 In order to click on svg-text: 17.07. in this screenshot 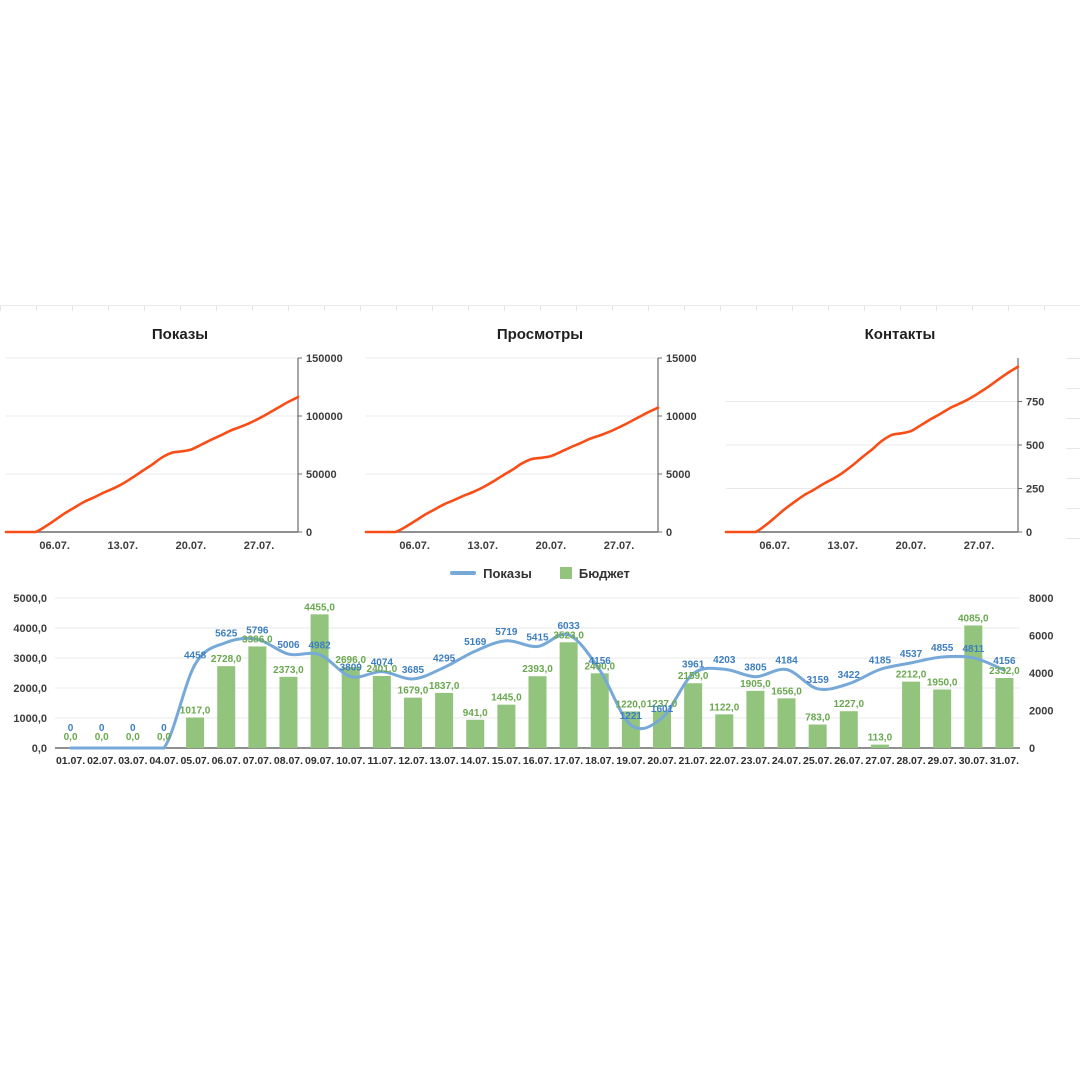, I will do `click(568, 761)`.